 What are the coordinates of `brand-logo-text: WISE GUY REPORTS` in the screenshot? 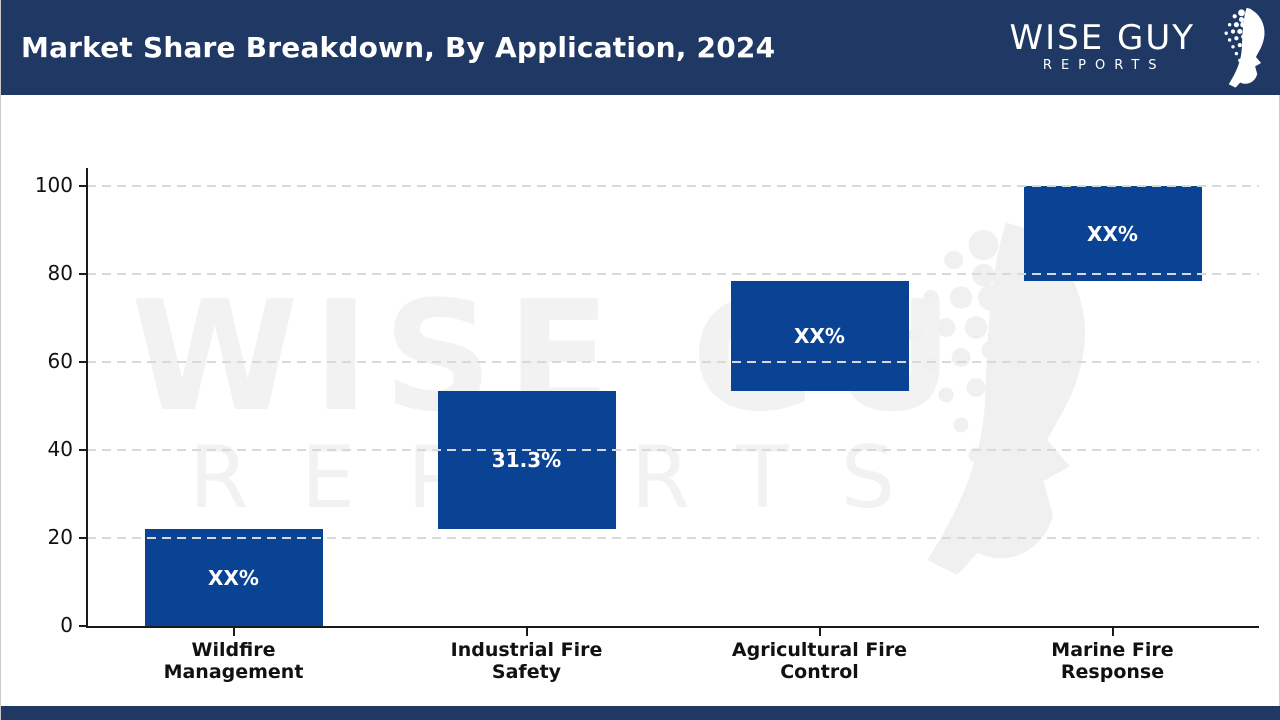 It's located at (1102, 46).